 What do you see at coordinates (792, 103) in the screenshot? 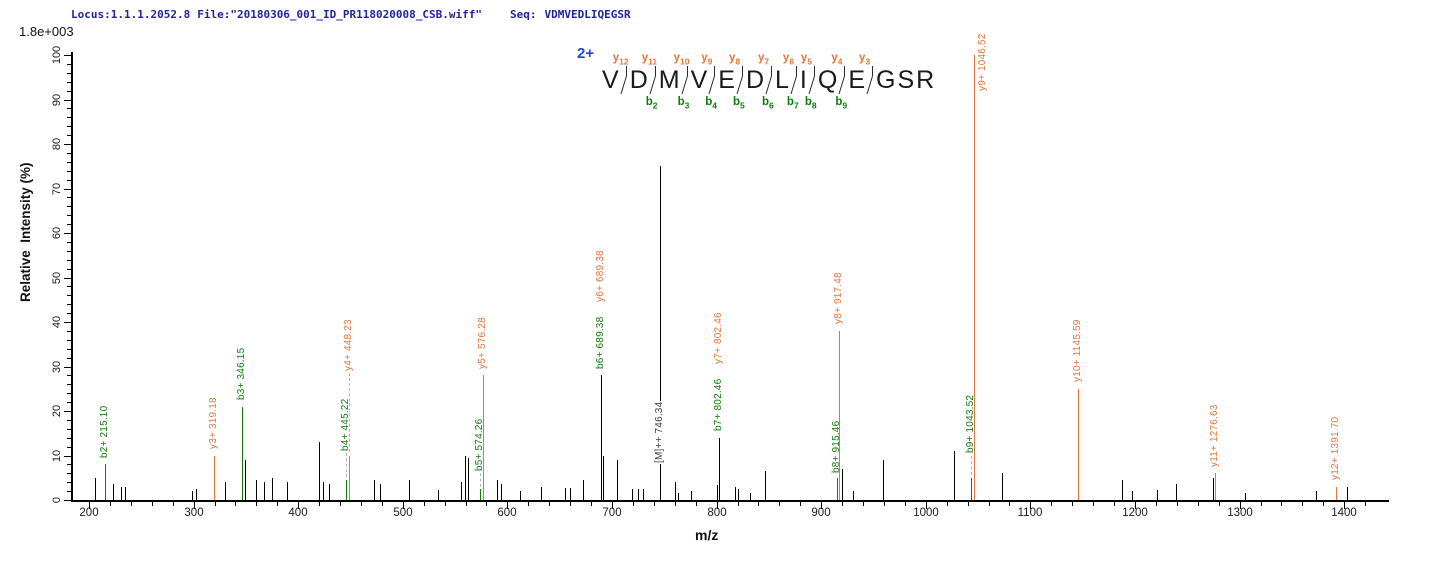
I see `b-ion-label: b7` at bounding box center [792, 103].